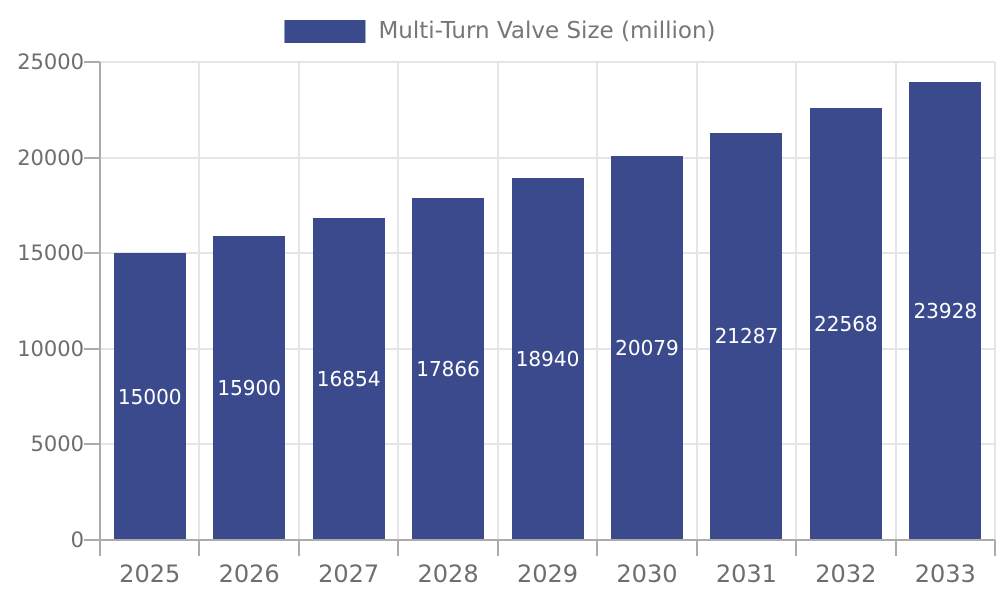 Image resolution: width=1000 pixels, height=600 pixels. I want to click on bar-value-label: 18940, so click(547, 358).